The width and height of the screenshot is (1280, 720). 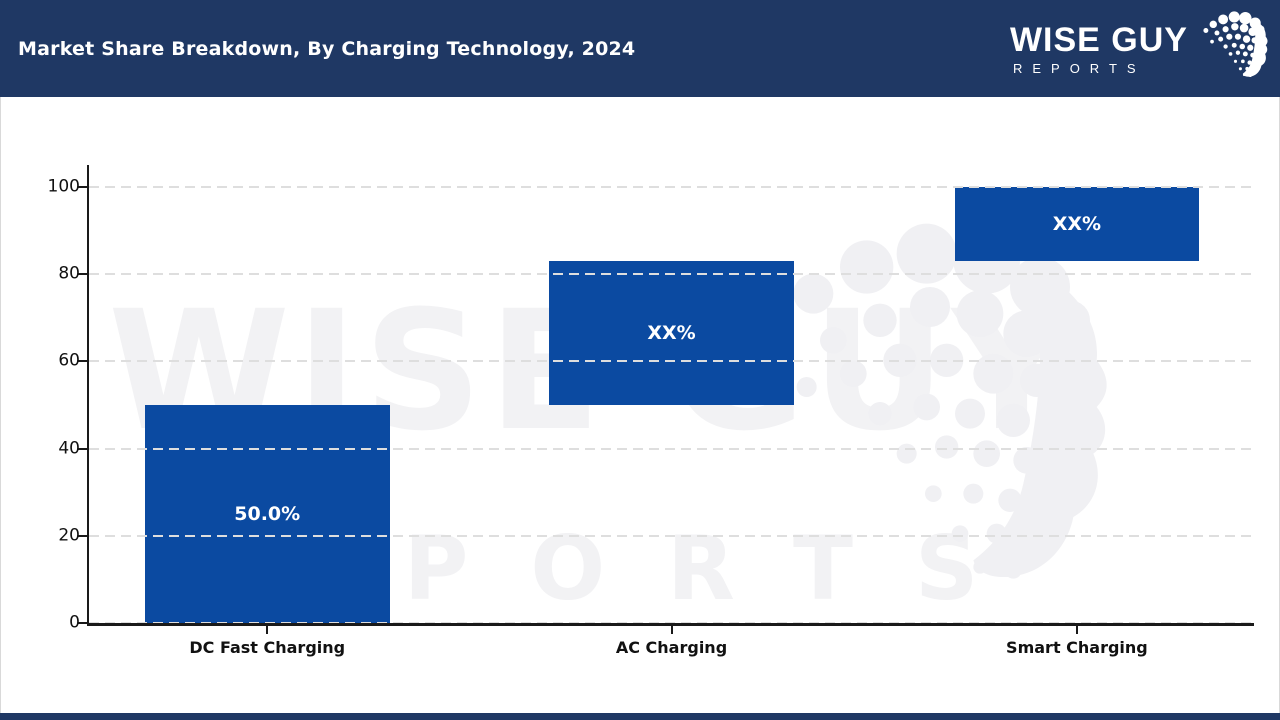 I want to click on x-tick-label-dc-fast-charging: DC Fast Charging, so click(x=267, y=647).